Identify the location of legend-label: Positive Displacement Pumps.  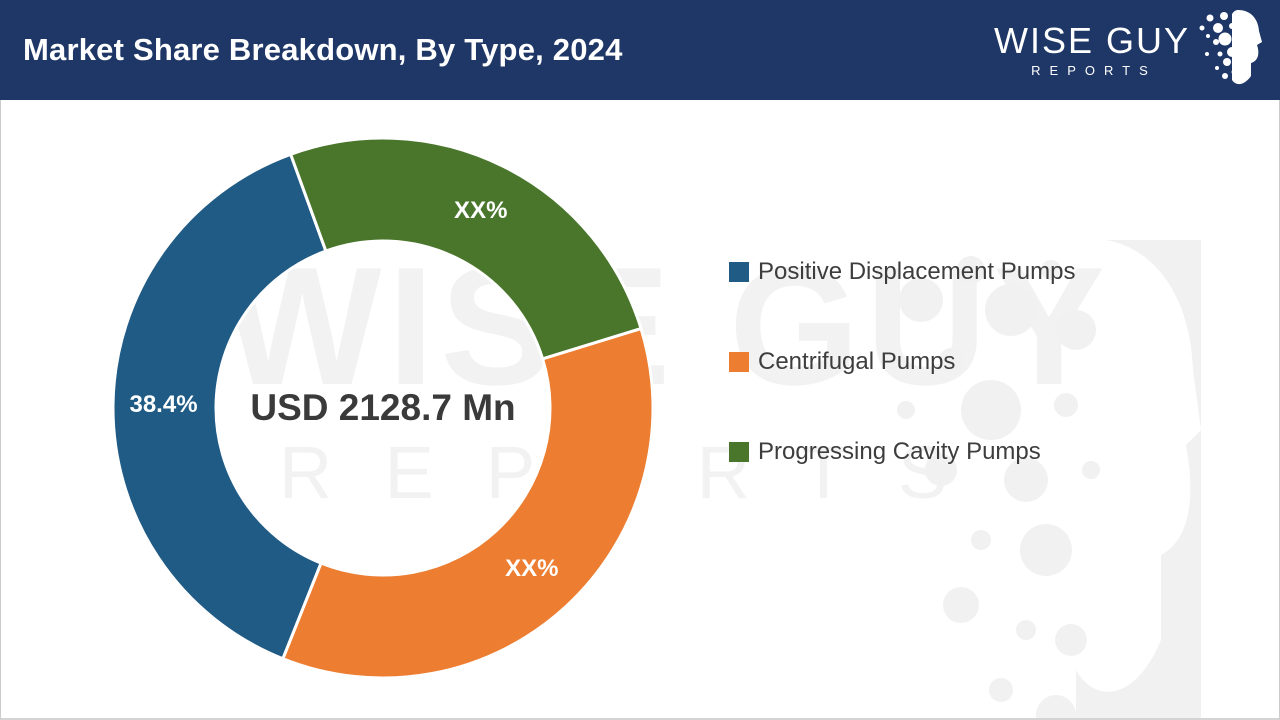
(917, 271).